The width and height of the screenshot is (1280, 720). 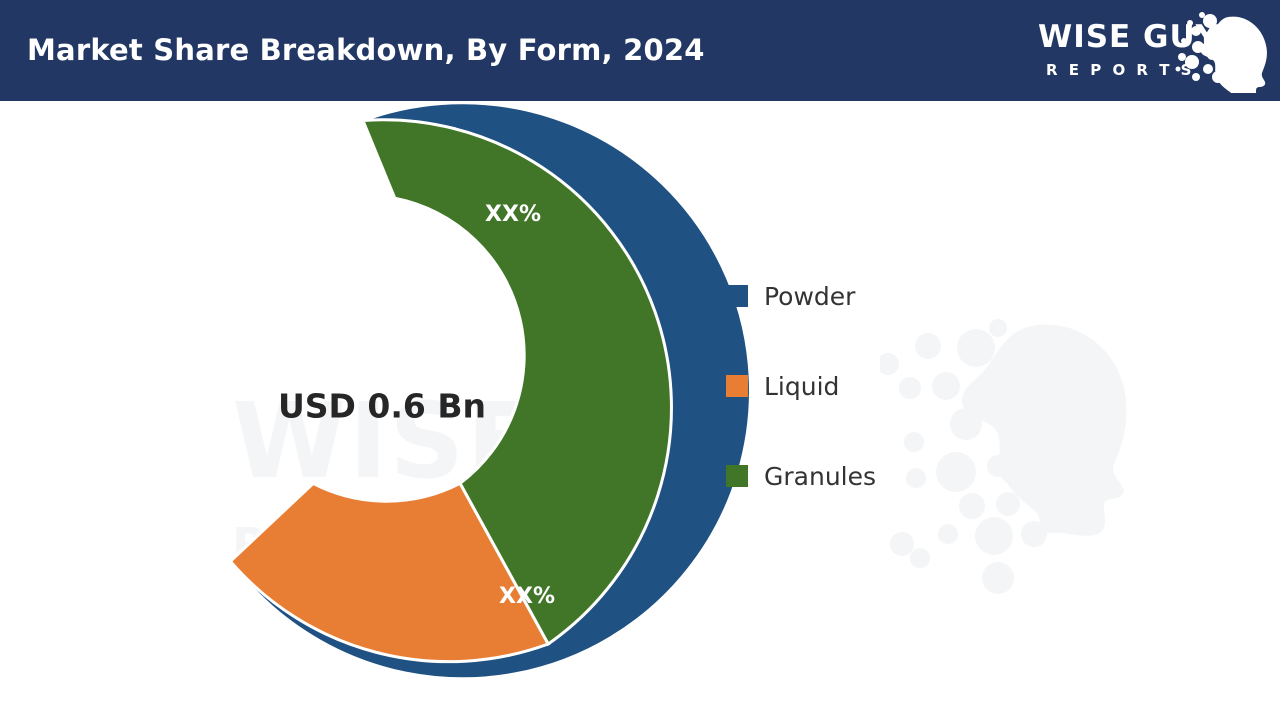 I want to click on page-title: Market Share Breakdown, By Form, 2024, so click(x=366, y=50).